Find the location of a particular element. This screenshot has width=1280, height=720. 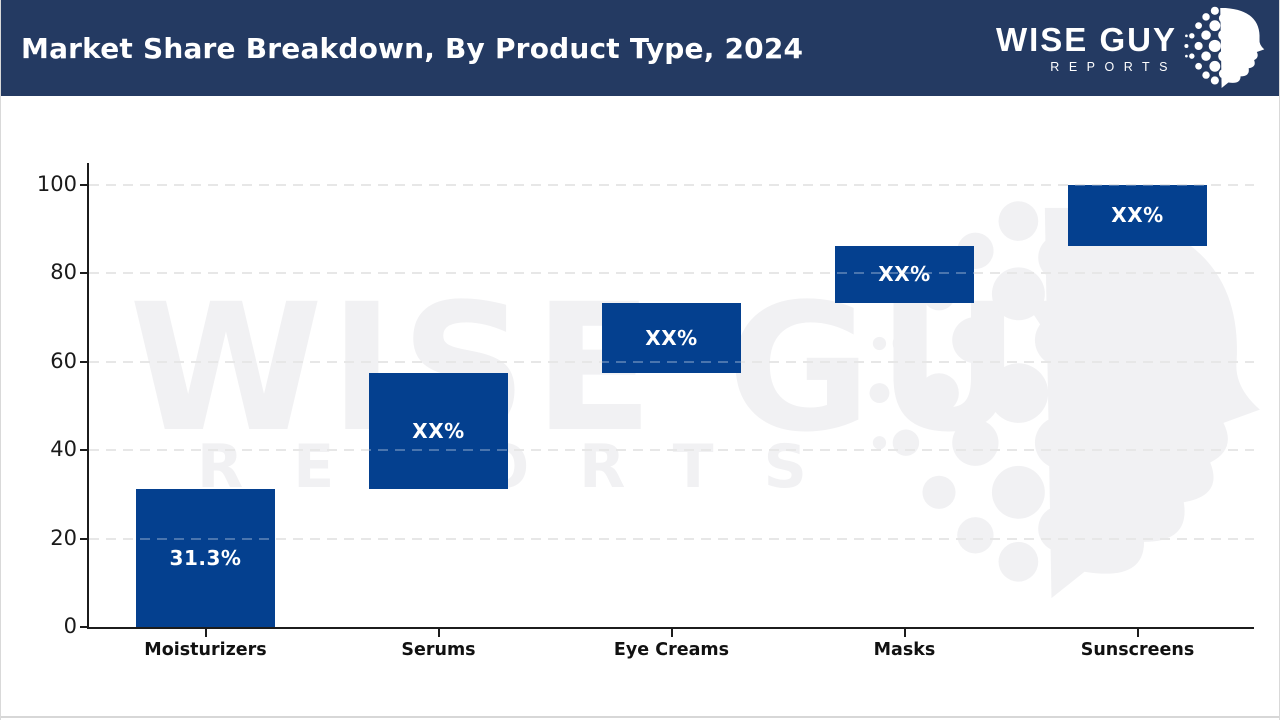

y-tick-label: 40 is located at coordinates (63, 449).